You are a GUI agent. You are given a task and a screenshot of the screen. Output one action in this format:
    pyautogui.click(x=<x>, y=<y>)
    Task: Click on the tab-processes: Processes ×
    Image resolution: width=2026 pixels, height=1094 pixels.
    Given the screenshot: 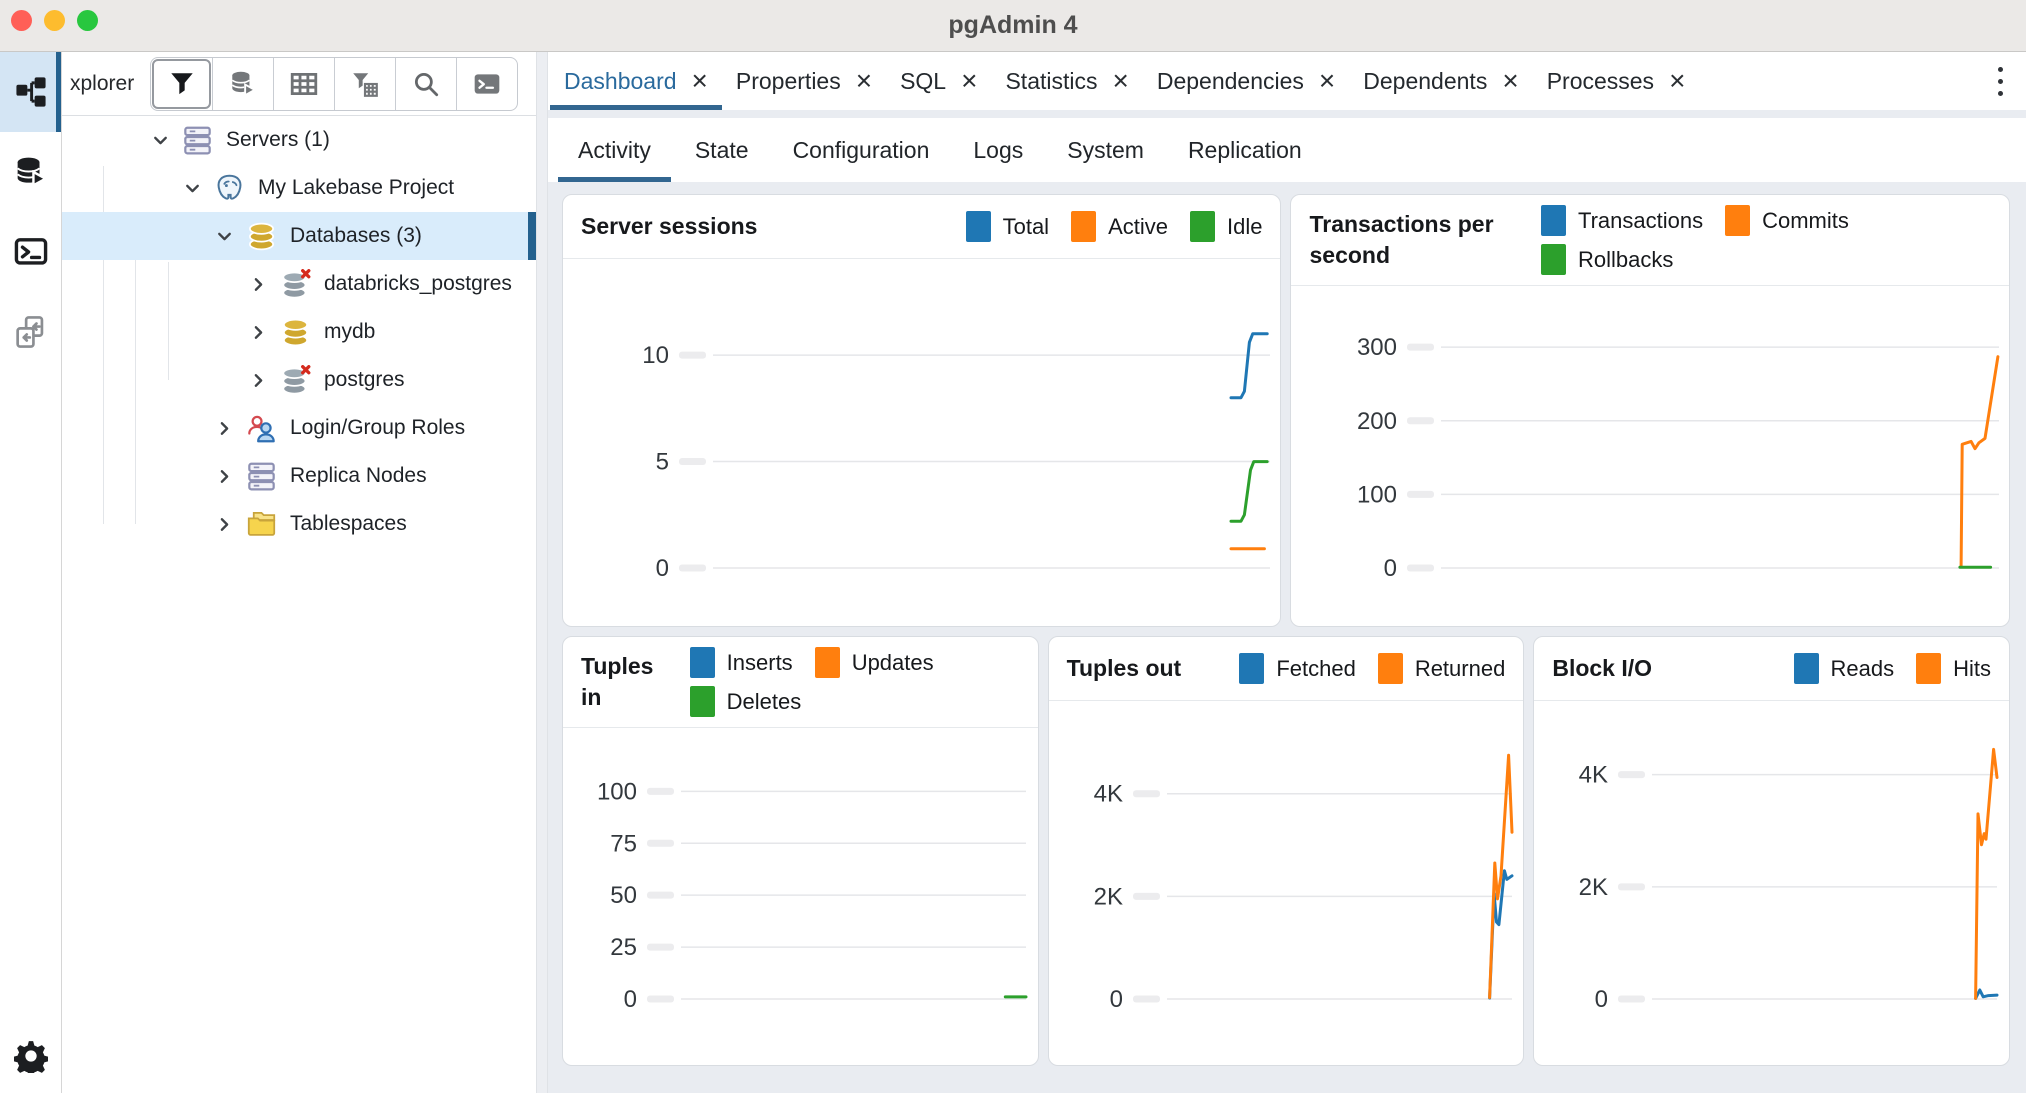 What is the action you would take?
    pyautogui.click(x=1616, y=81)
    